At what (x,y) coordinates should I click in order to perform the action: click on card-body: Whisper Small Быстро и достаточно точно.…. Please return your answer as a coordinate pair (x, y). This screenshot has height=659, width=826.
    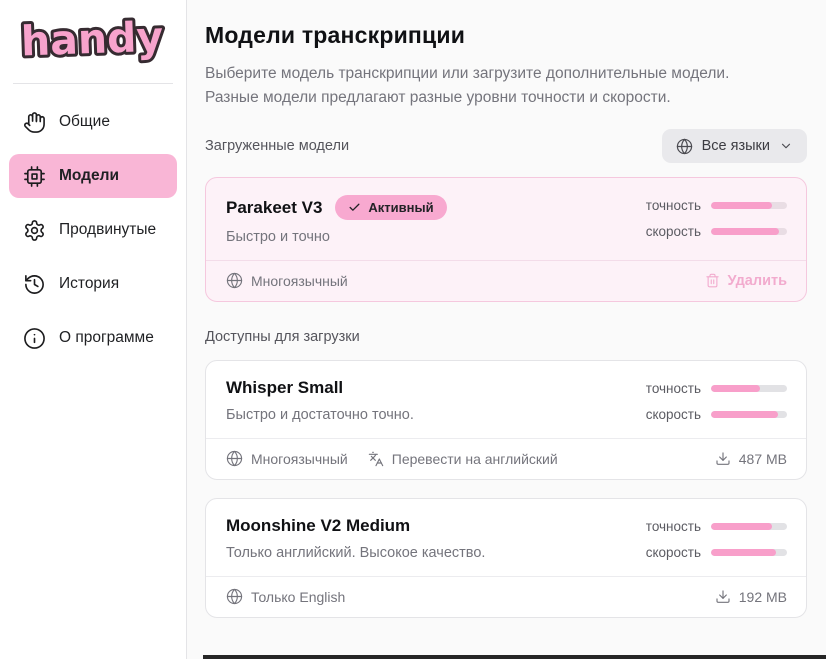
    Looking at the image, I should click on (506, 399).